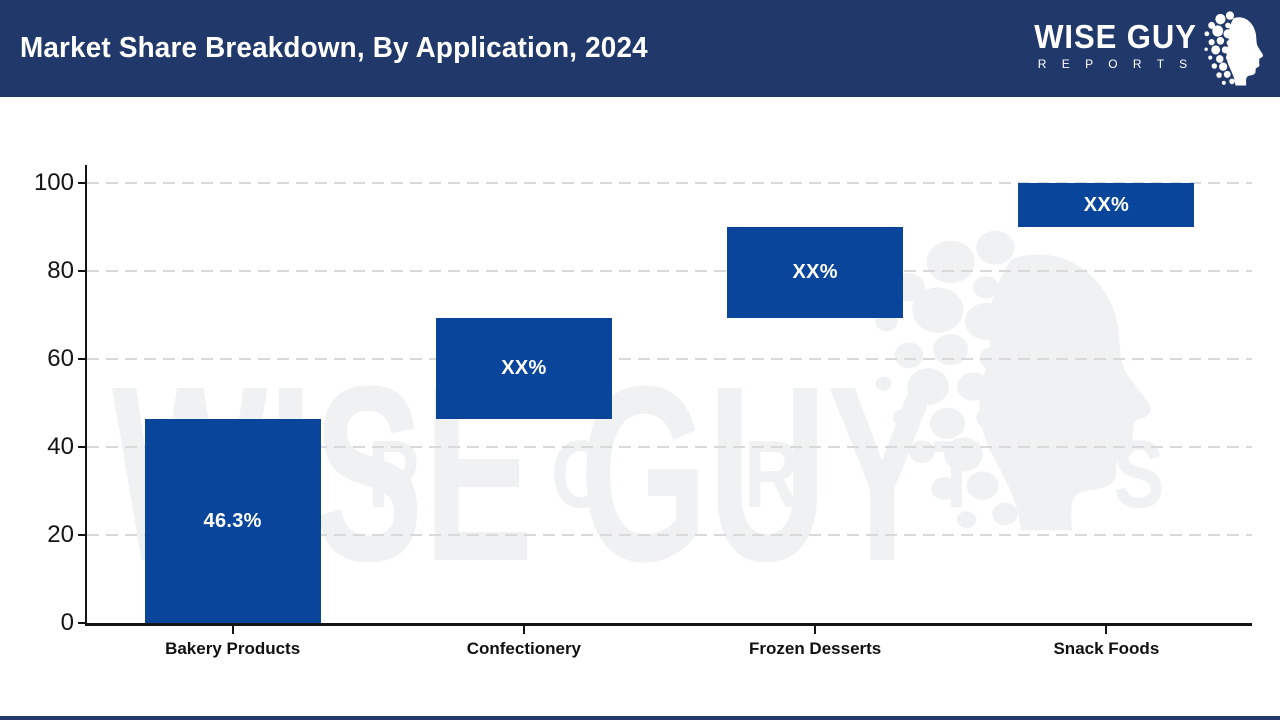 The image size is (1280, 720). I want to click on y-tick-label: 20, so click(60, 534).